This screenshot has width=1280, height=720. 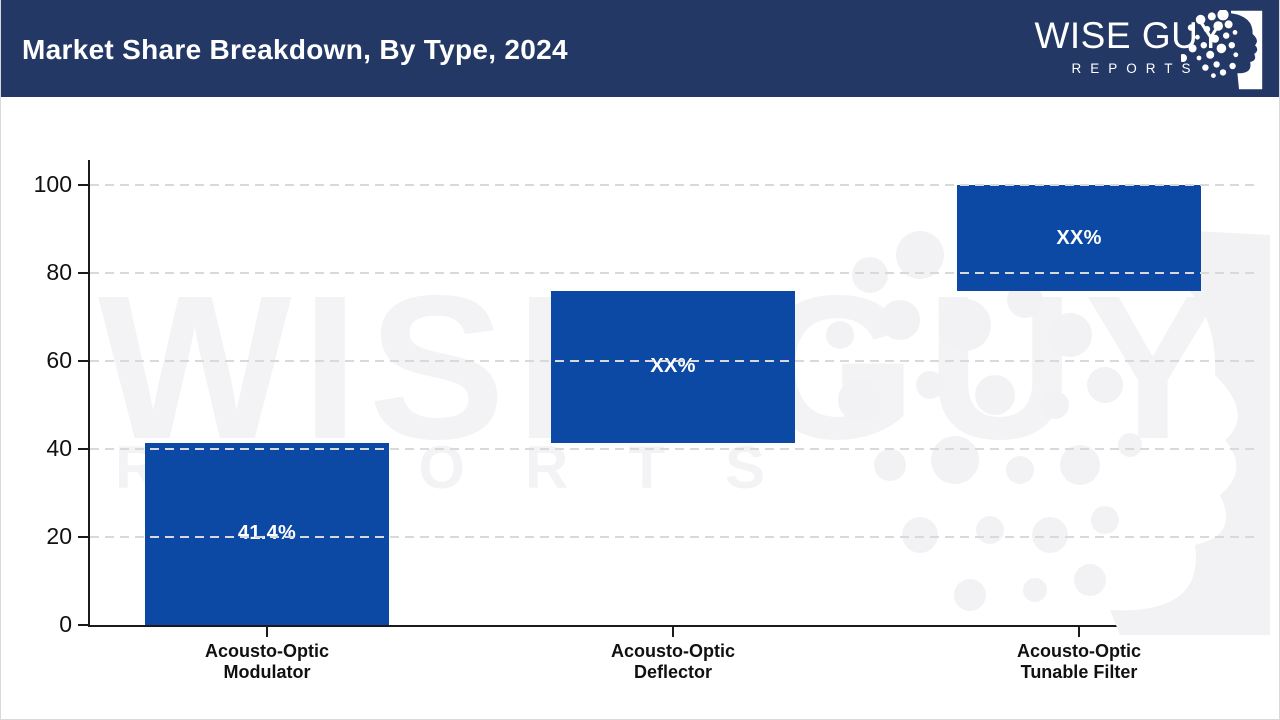 What do you see at coordinates (59, 360) in the screenshot?
I see `y-tick-label: 60` at bounding box center [59, 360].